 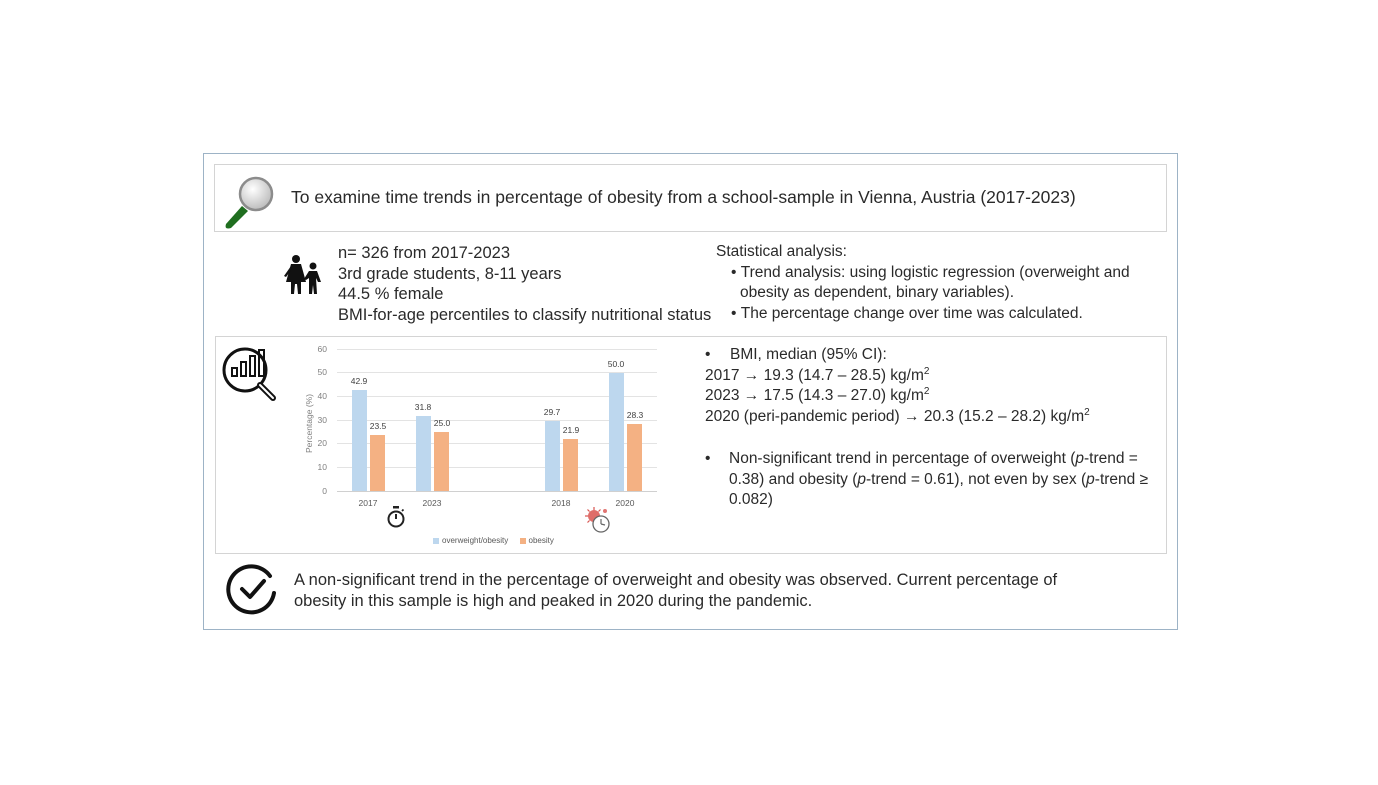 I want to click on statistics-heading: Statistical analysis:, so click(x=781, y=251).